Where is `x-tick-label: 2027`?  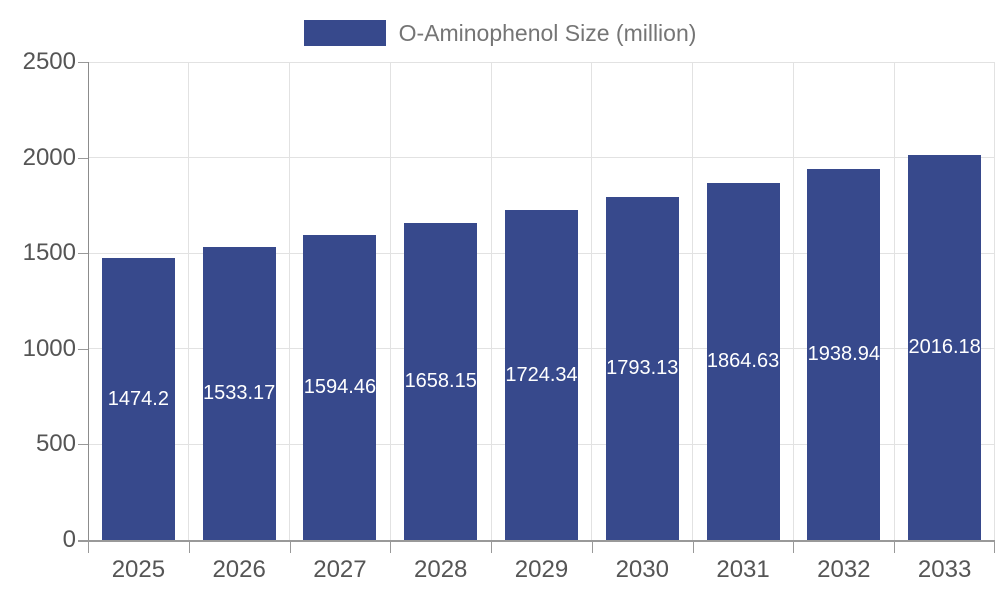
x-tick-label: 2027 is located at coordinates (340, 569).